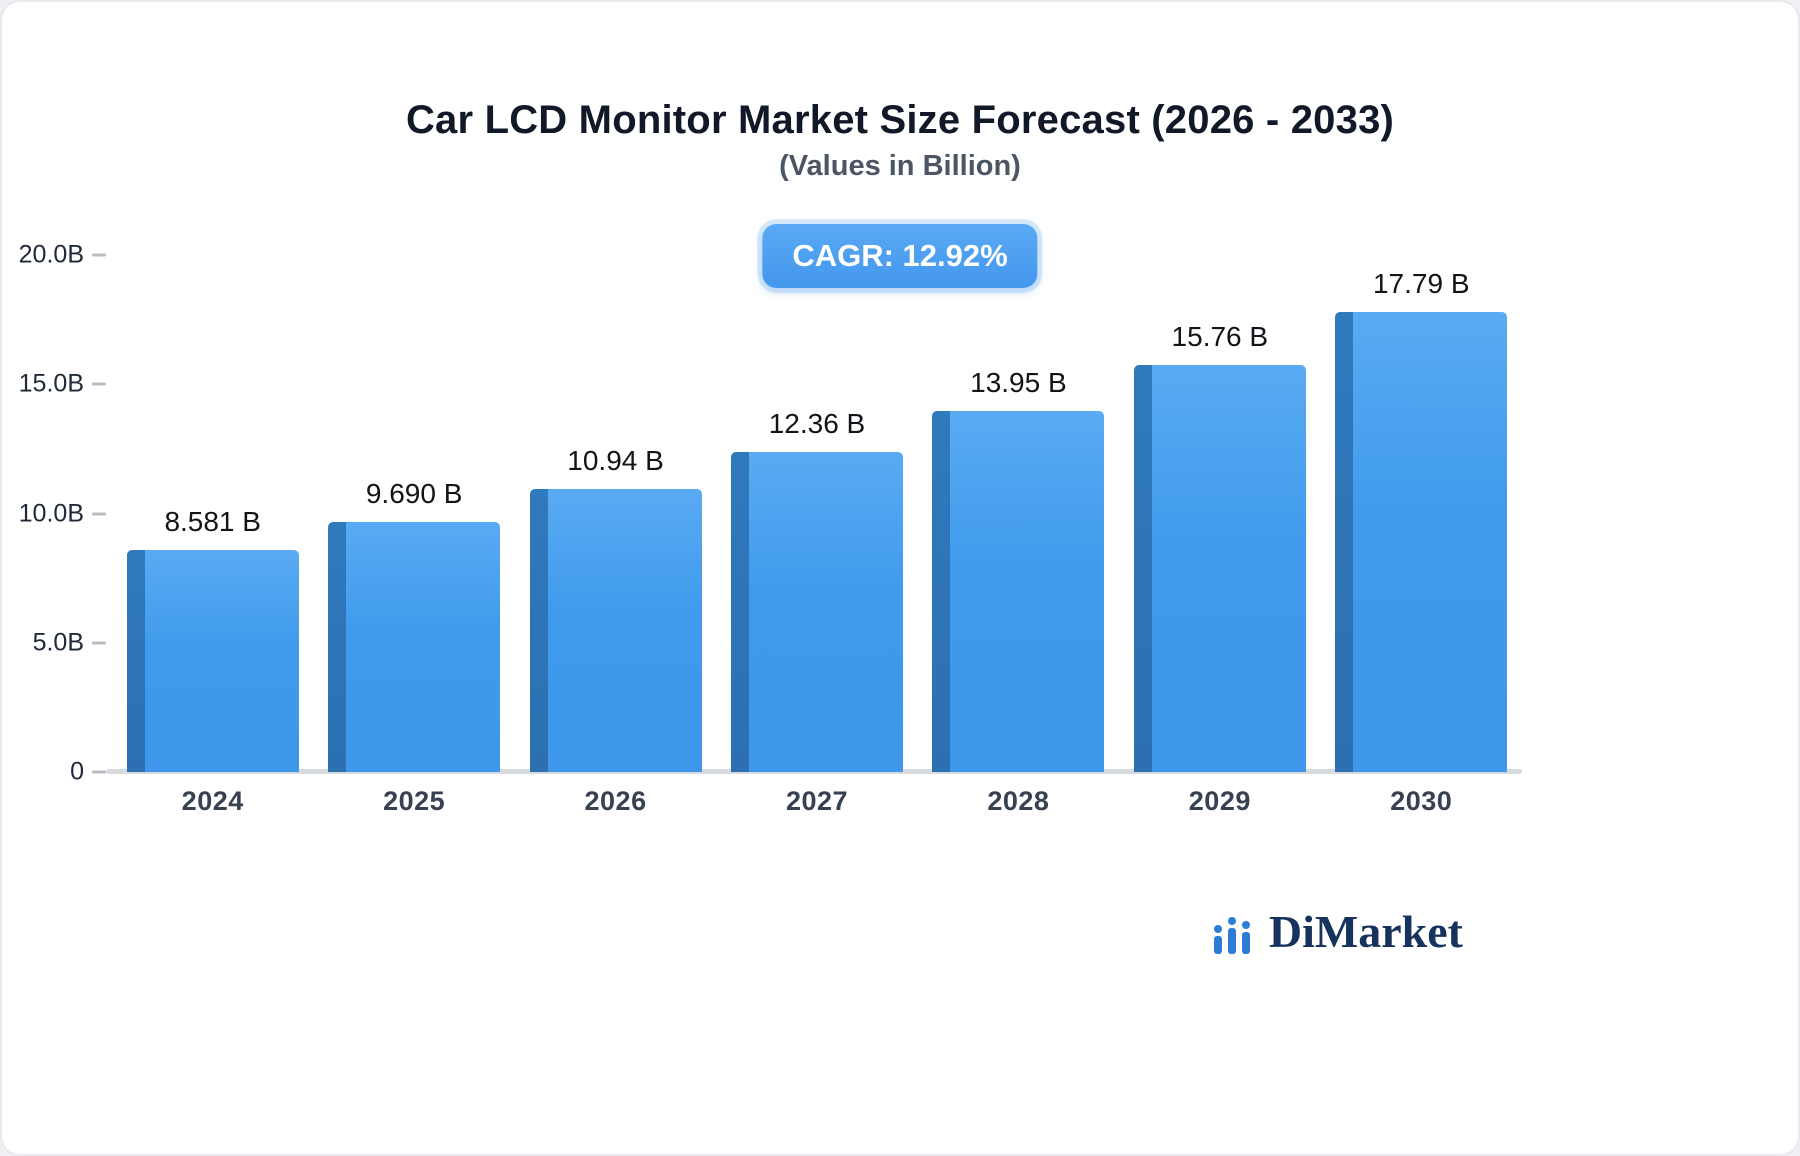 This screenshot has width=1800, height=1156. Describe the element at coordinates (1365, 931) in the screenshot. I see `brand-name: DiMarket` at that location.